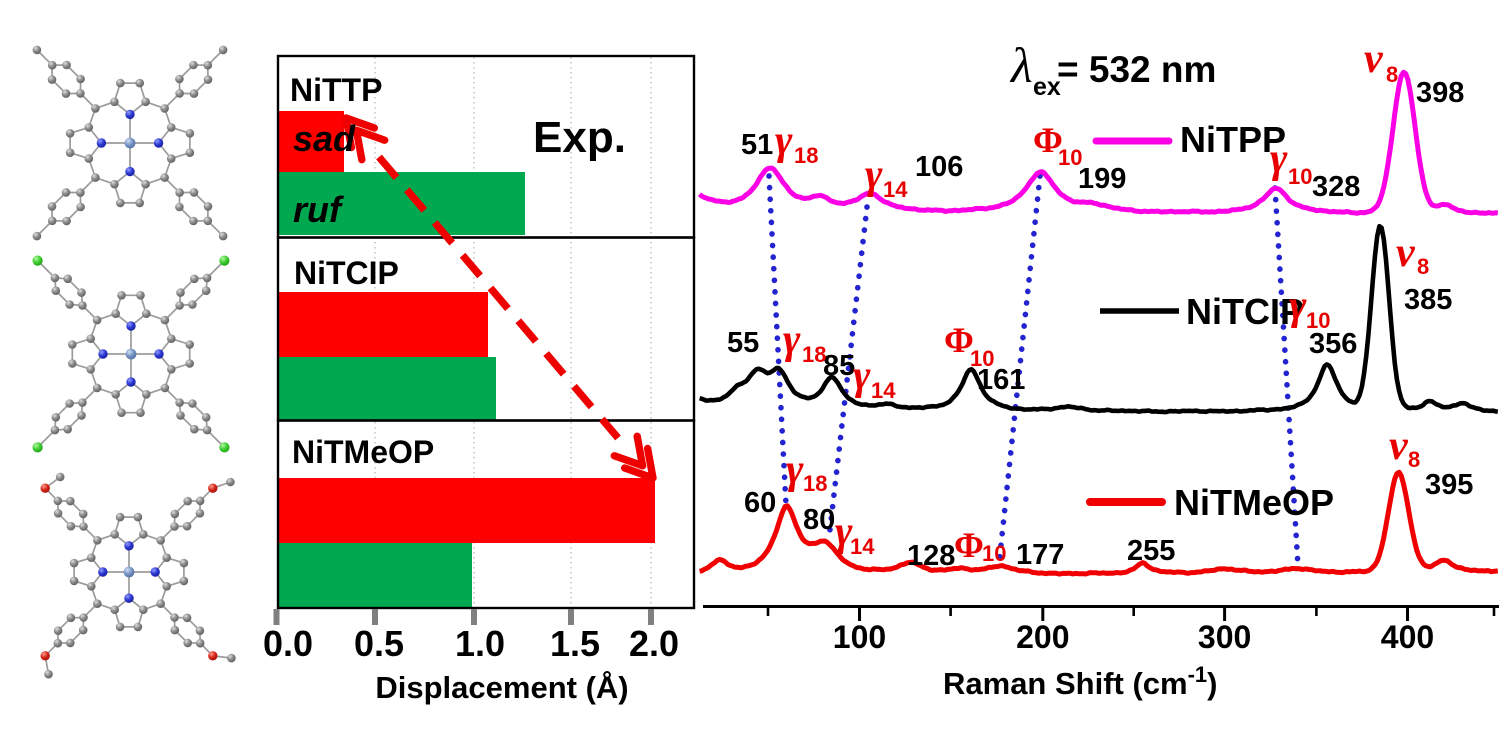  I want to click on svg-text: 51, so click(757, 145).